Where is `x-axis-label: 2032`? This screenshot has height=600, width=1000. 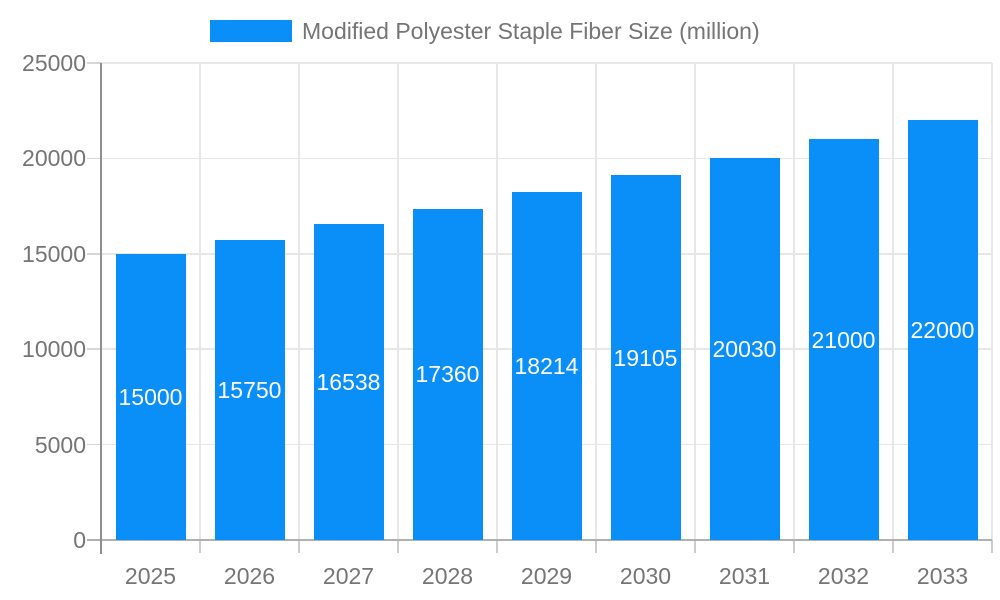
x-axis-label: 2032 is located at coordinates (843, 576).